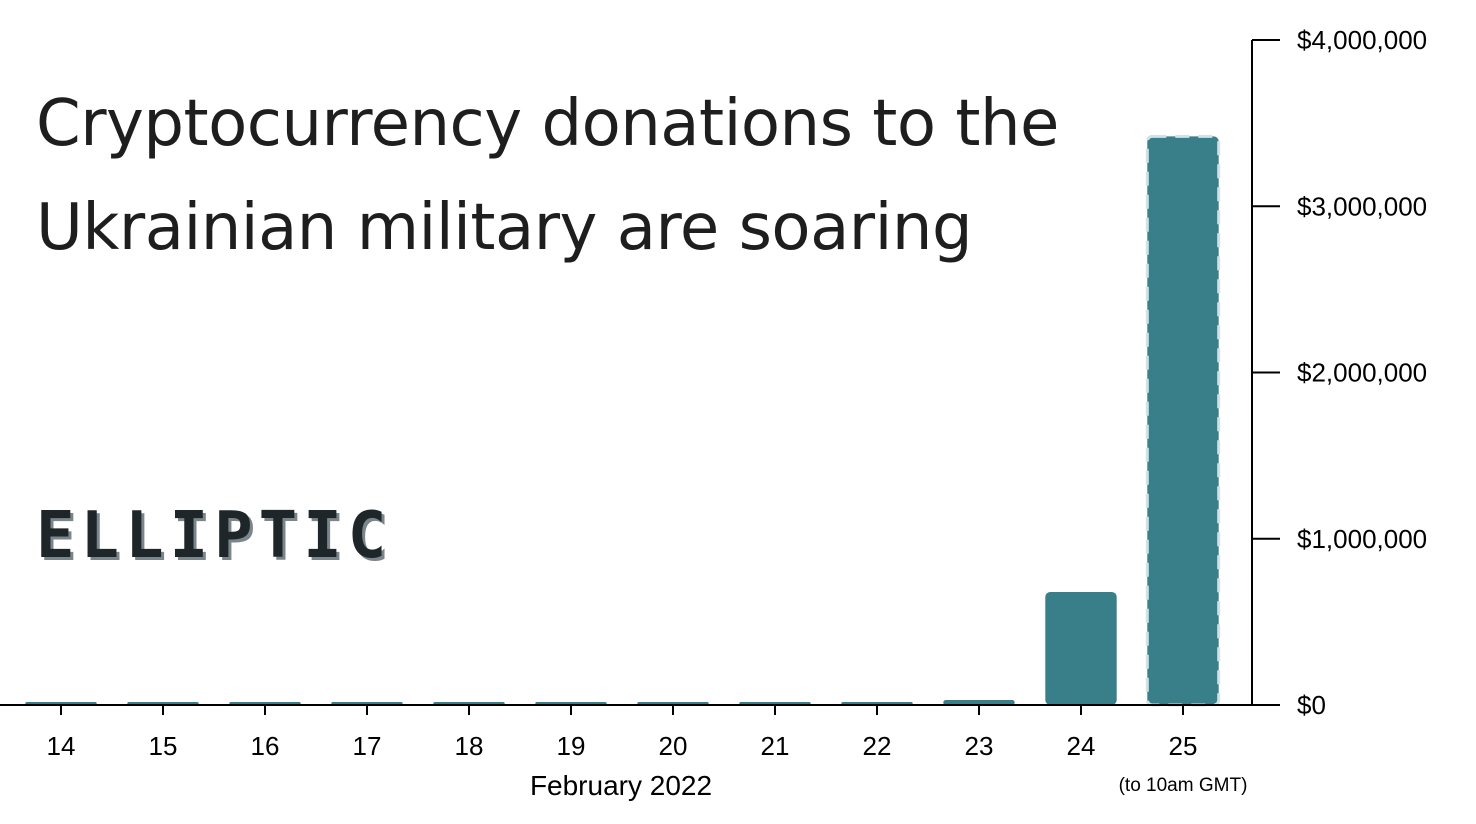 The width and height of the screenshot is (1476, 824). What do you see at coordinates (469, 746) in the screenshot?
I see `x-tick-label-18: 18` at bounding box center [469, 746].